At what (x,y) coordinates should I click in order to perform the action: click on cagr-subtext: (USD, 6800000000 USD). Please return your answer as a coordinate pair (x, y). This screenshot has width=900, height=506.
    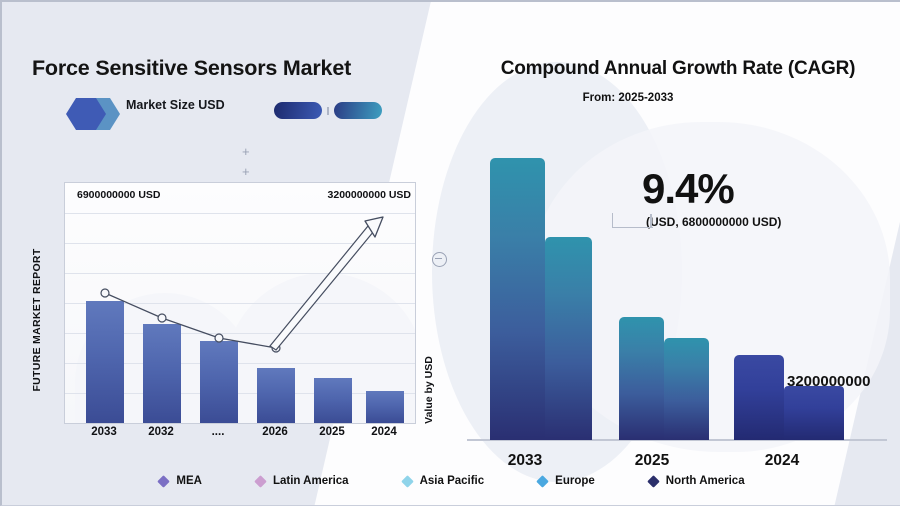
    Looking at the image, I should click on (714, 222).